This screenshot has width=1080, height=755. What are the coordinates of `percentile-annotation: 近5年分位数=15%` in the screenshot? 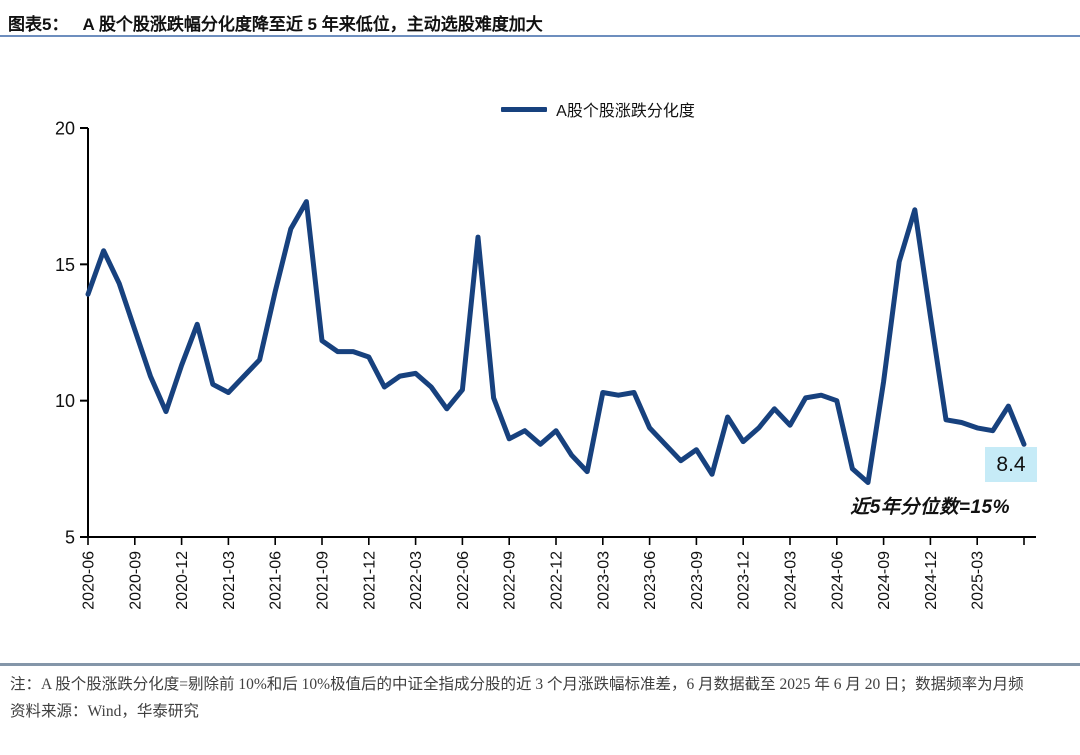 It's located at (930, 507).